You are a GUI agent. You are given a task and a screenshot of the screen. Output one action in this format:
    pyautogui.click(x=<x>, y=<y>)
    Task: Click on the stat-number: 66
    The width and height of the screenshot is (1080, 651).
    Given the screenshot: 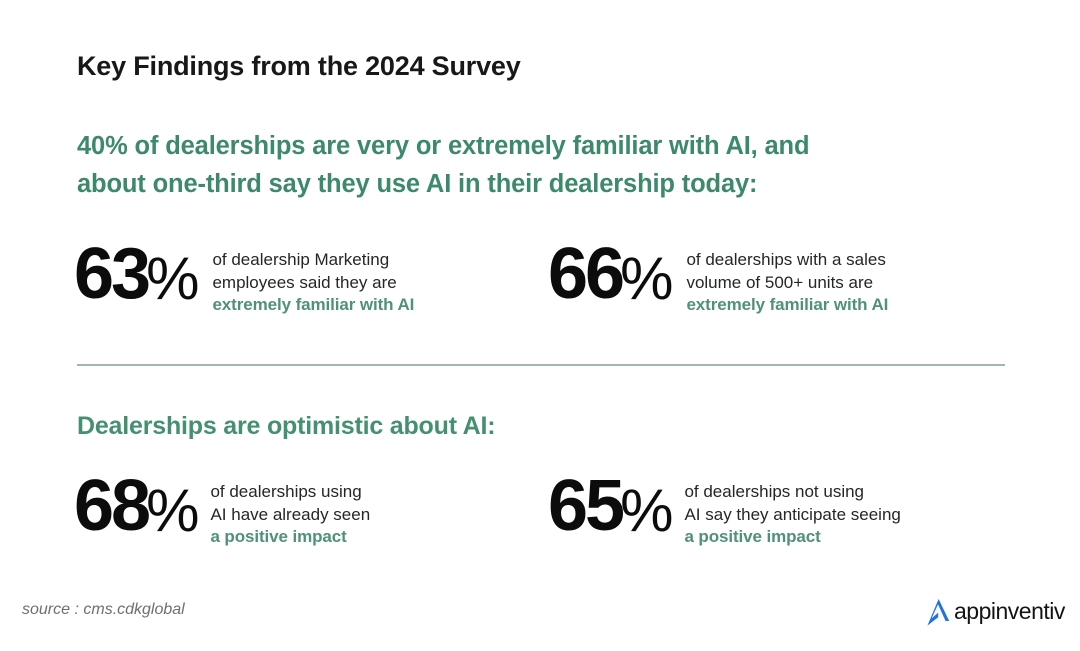 What is the action you would take?
    pyautogui.click(x=586, y=274)
    